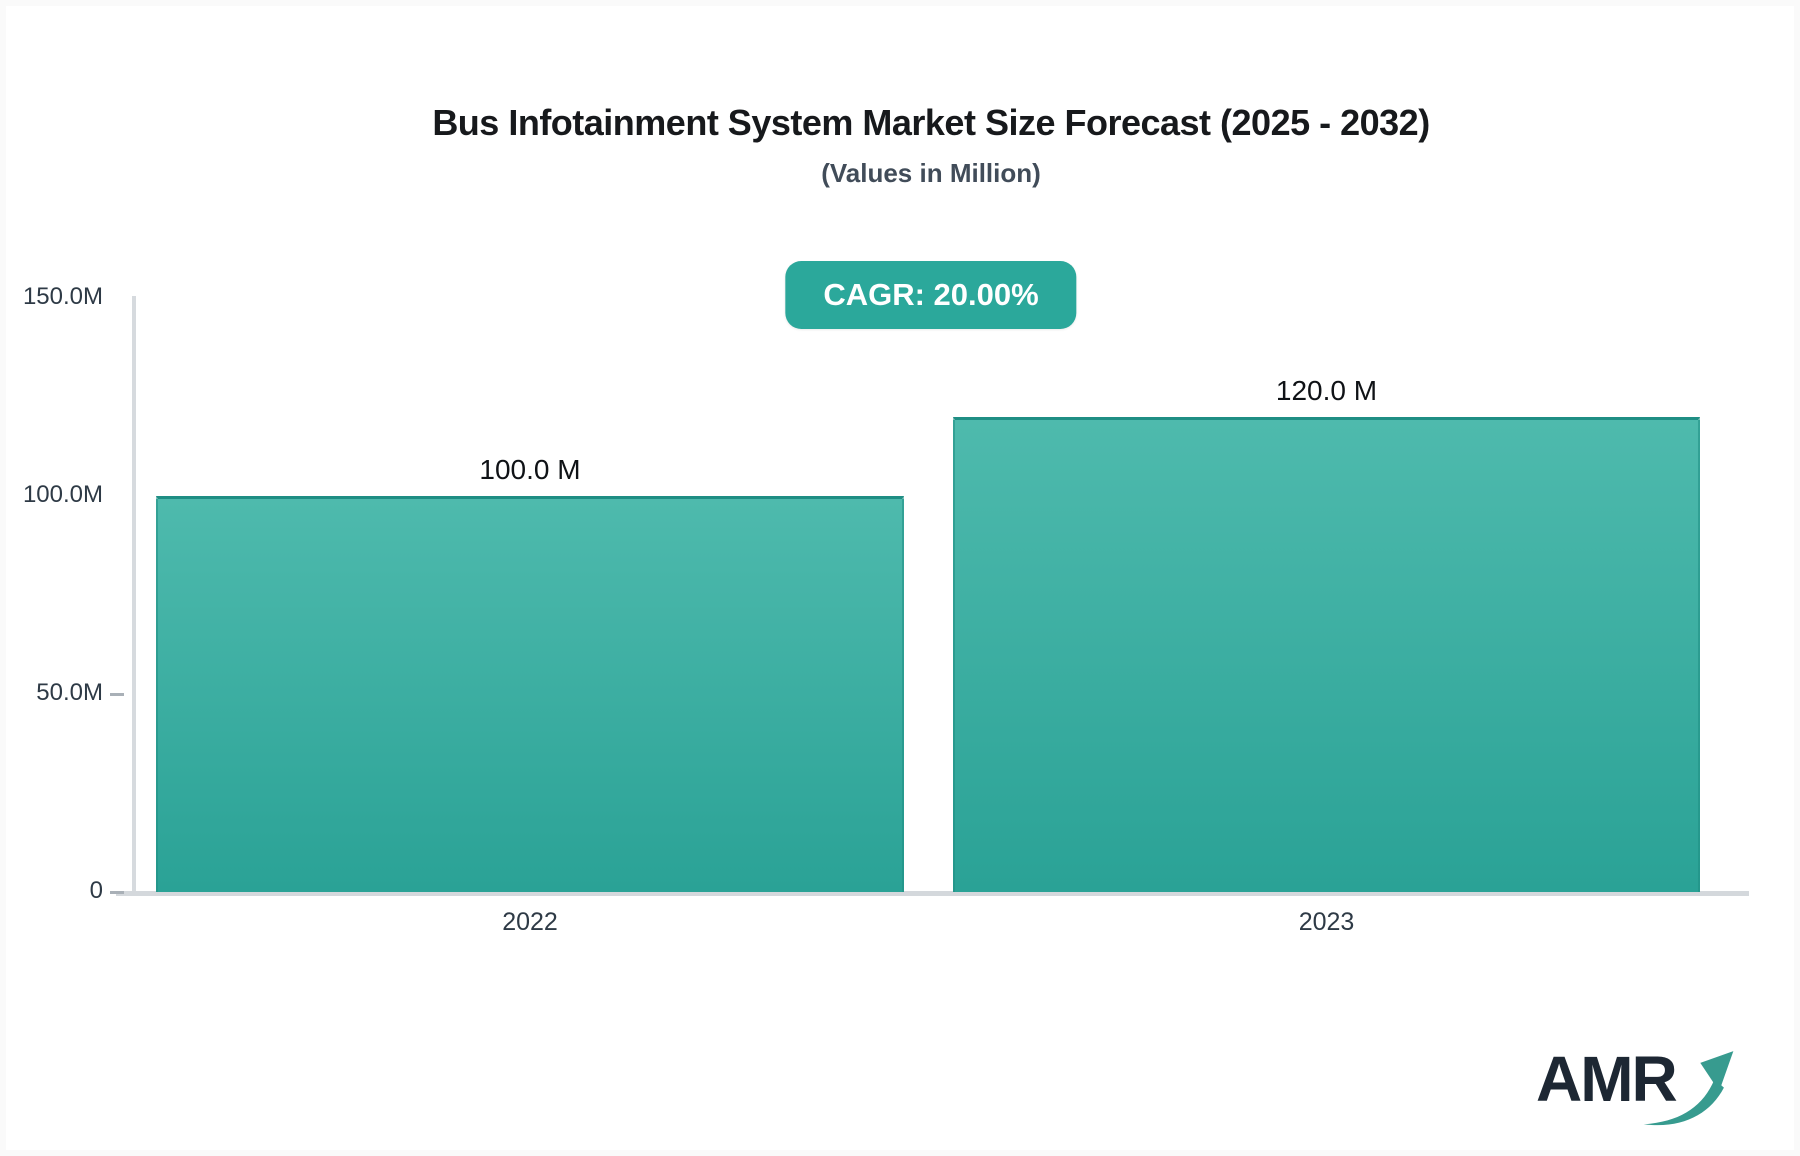 This screenshot has height=1156, width=1800. What do you see at coordinates (530, 922) in the screenshot?
I see `x-axis-label: 2022` at bounding box center [530, 922].